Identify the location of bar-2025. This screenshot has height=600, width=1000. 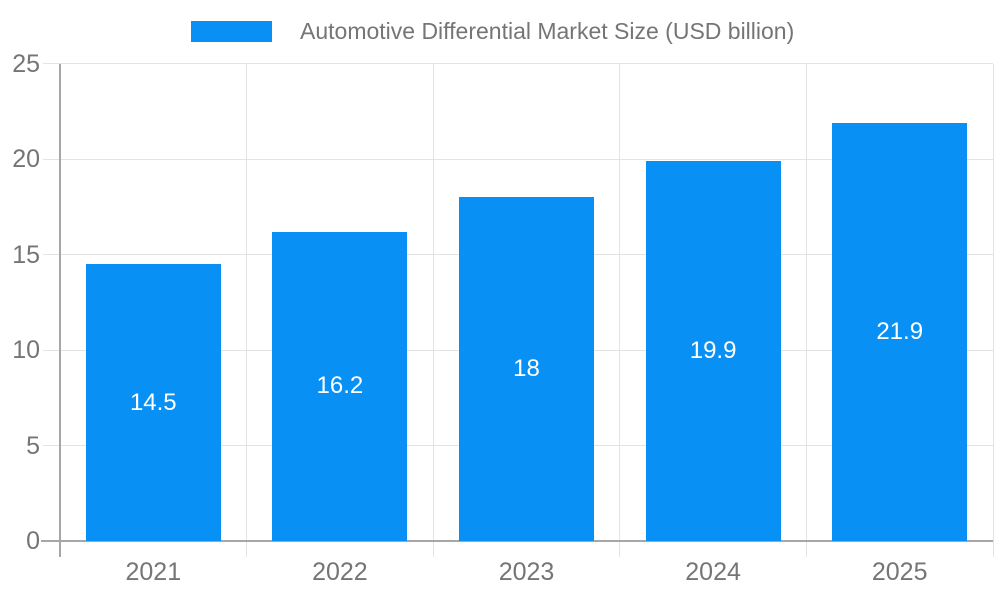
(900, 331).